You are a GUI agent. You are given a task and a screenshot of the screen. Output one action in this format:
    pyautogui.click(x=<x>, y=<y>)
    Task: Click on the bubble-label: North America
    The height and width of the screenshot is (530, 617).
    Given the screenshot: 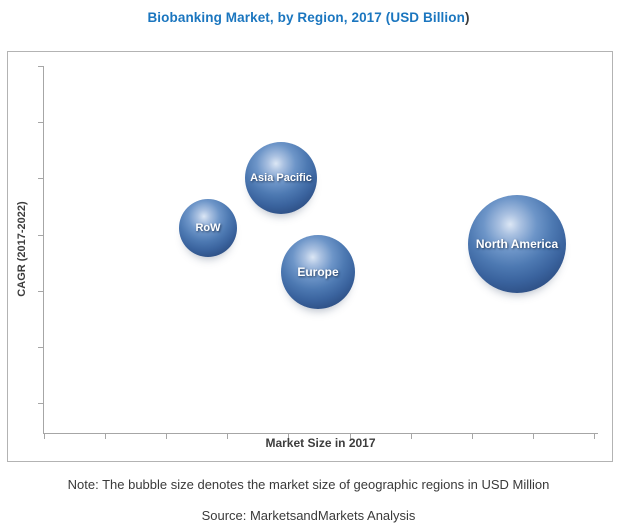 What is the action you would take?
    pyautogui.click(x=517, y=244)
    